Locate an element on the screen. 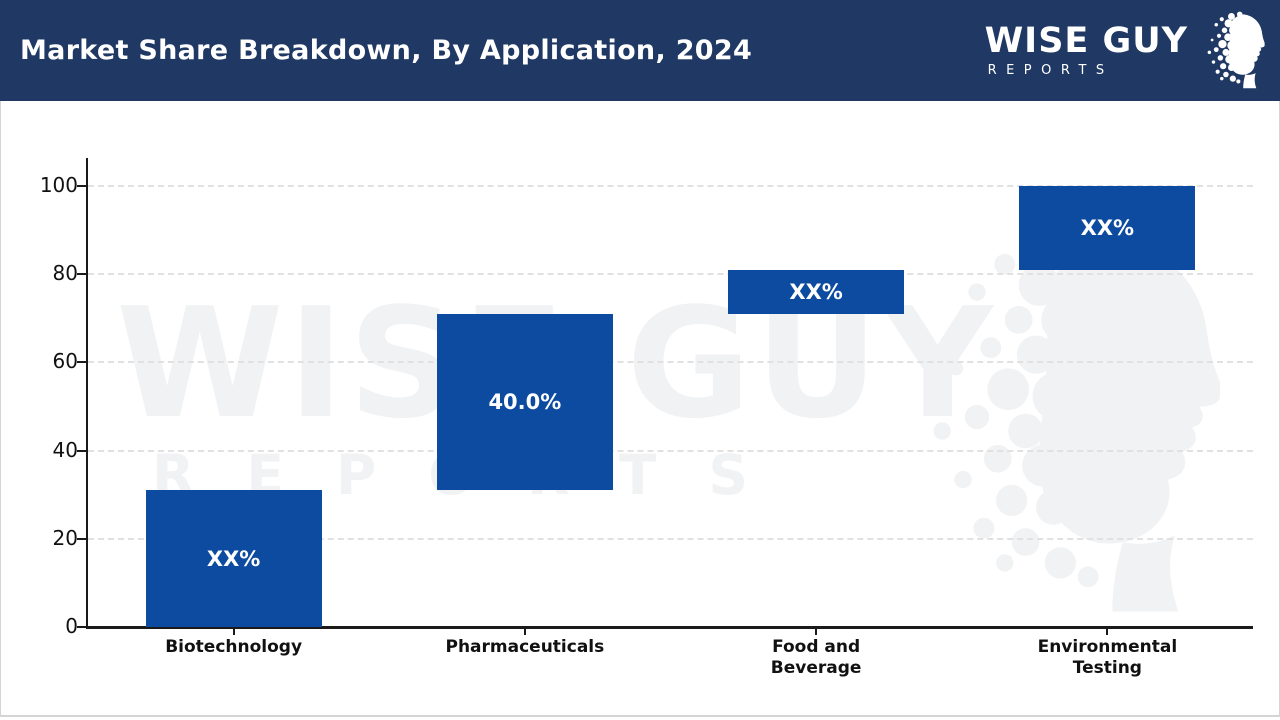  logo-wordmark: WISE GUY is located at coordinates (1086, 41).